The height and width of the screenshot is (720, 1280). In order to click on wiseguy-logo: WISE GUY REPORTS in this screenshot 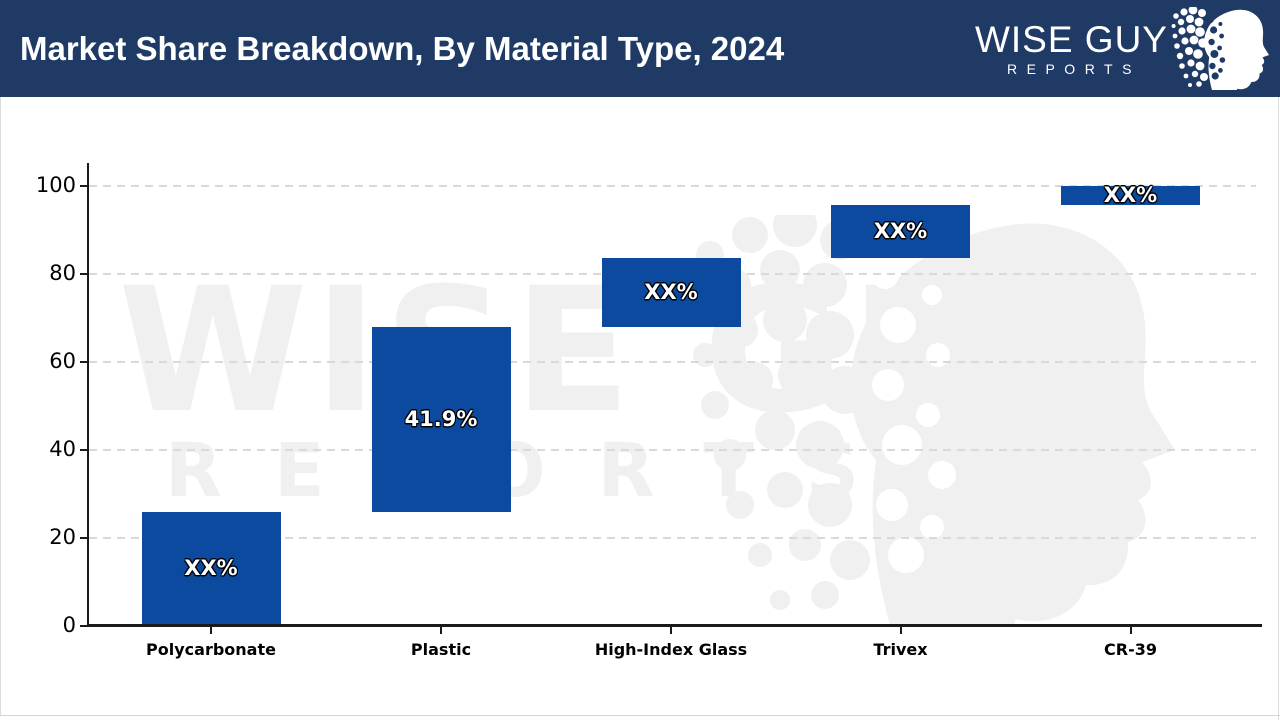, I will do `click(1122, 49)`.